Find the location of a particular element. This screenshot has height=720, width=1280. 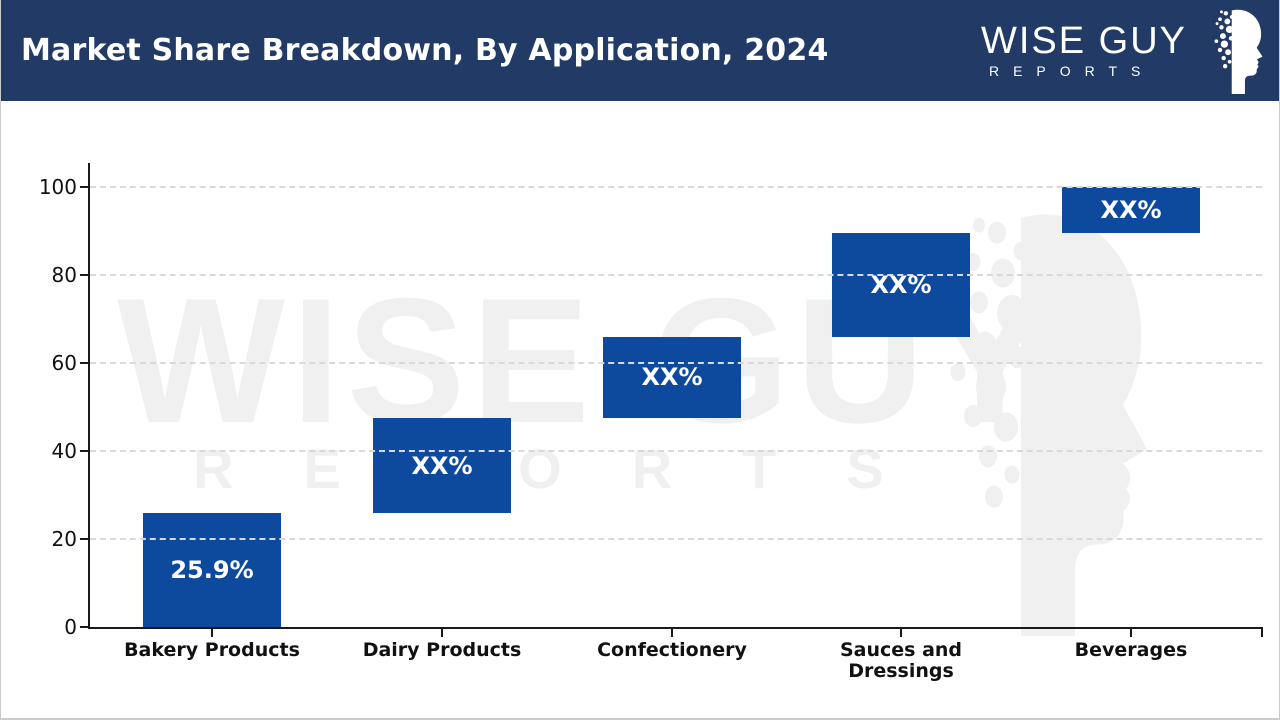

logo-subtitle: REPORTS is located at coordinates (1071, 71).